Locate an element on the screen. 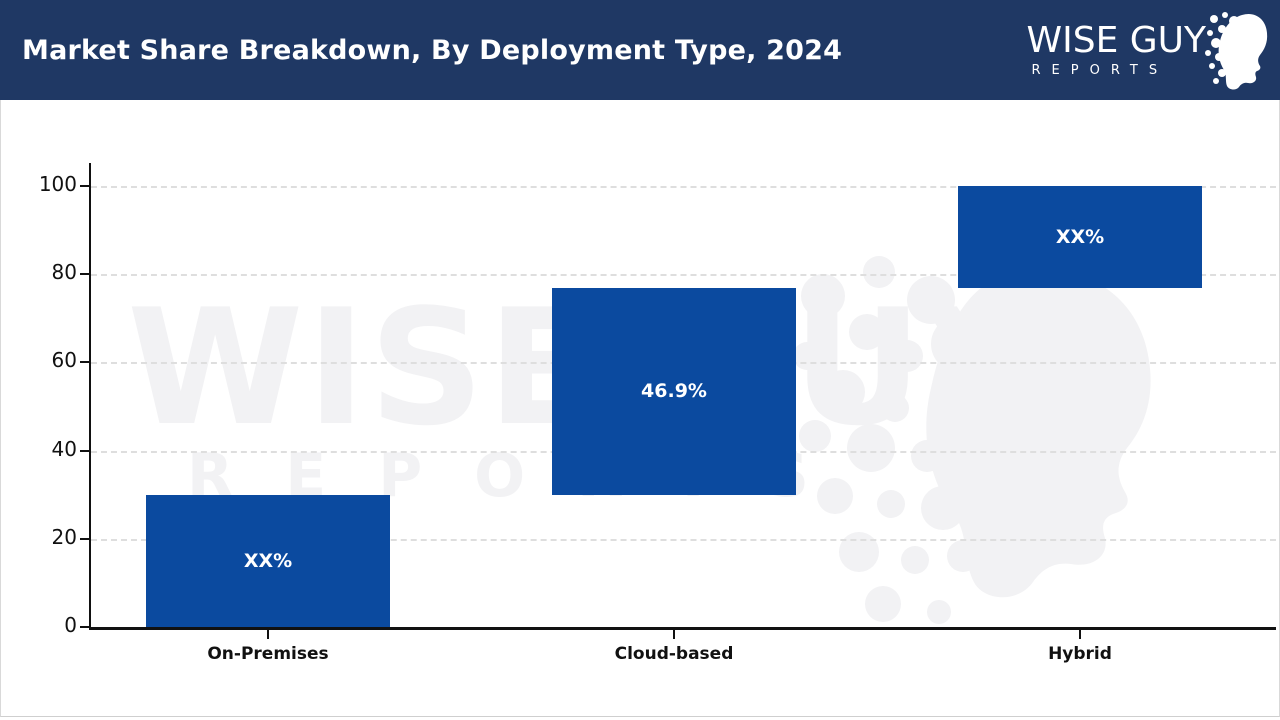 The image size is (1280, 720). bar-cloud-based: 46.9% is located at coordinates (674, 391).